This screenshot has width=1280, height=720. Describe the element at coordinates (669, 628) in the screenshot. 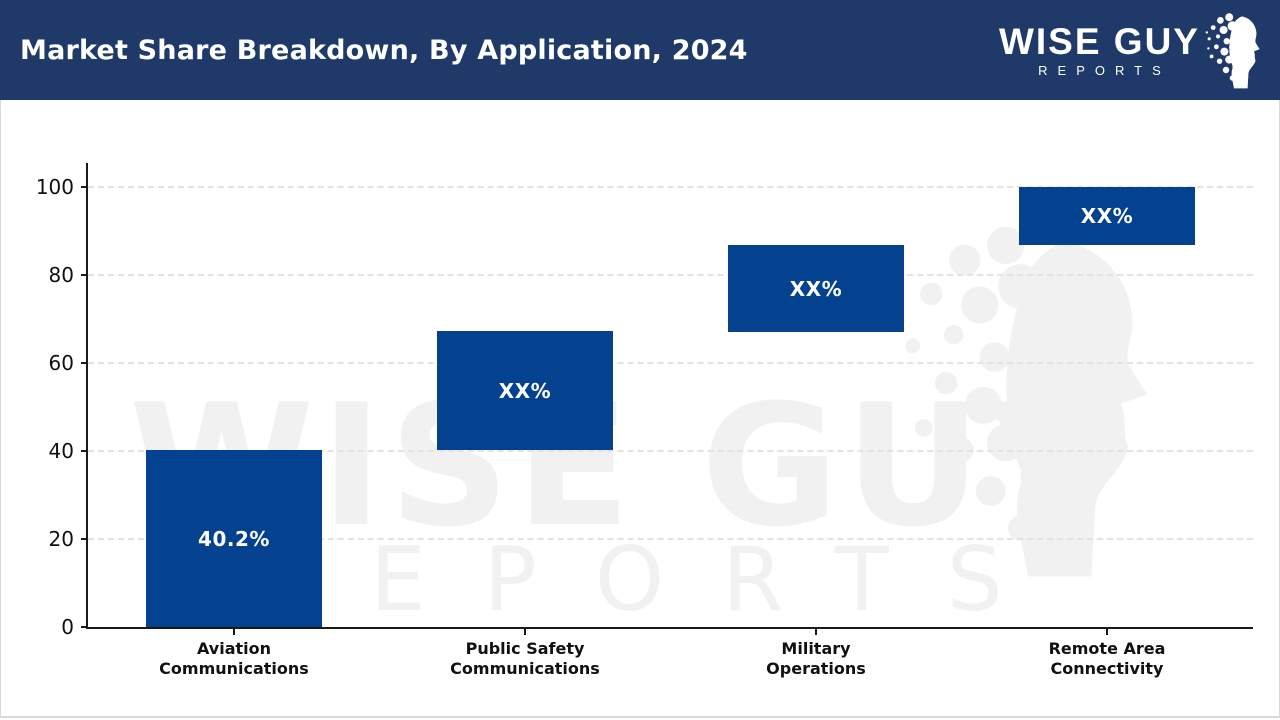

I see `x-axis-line` at that location.